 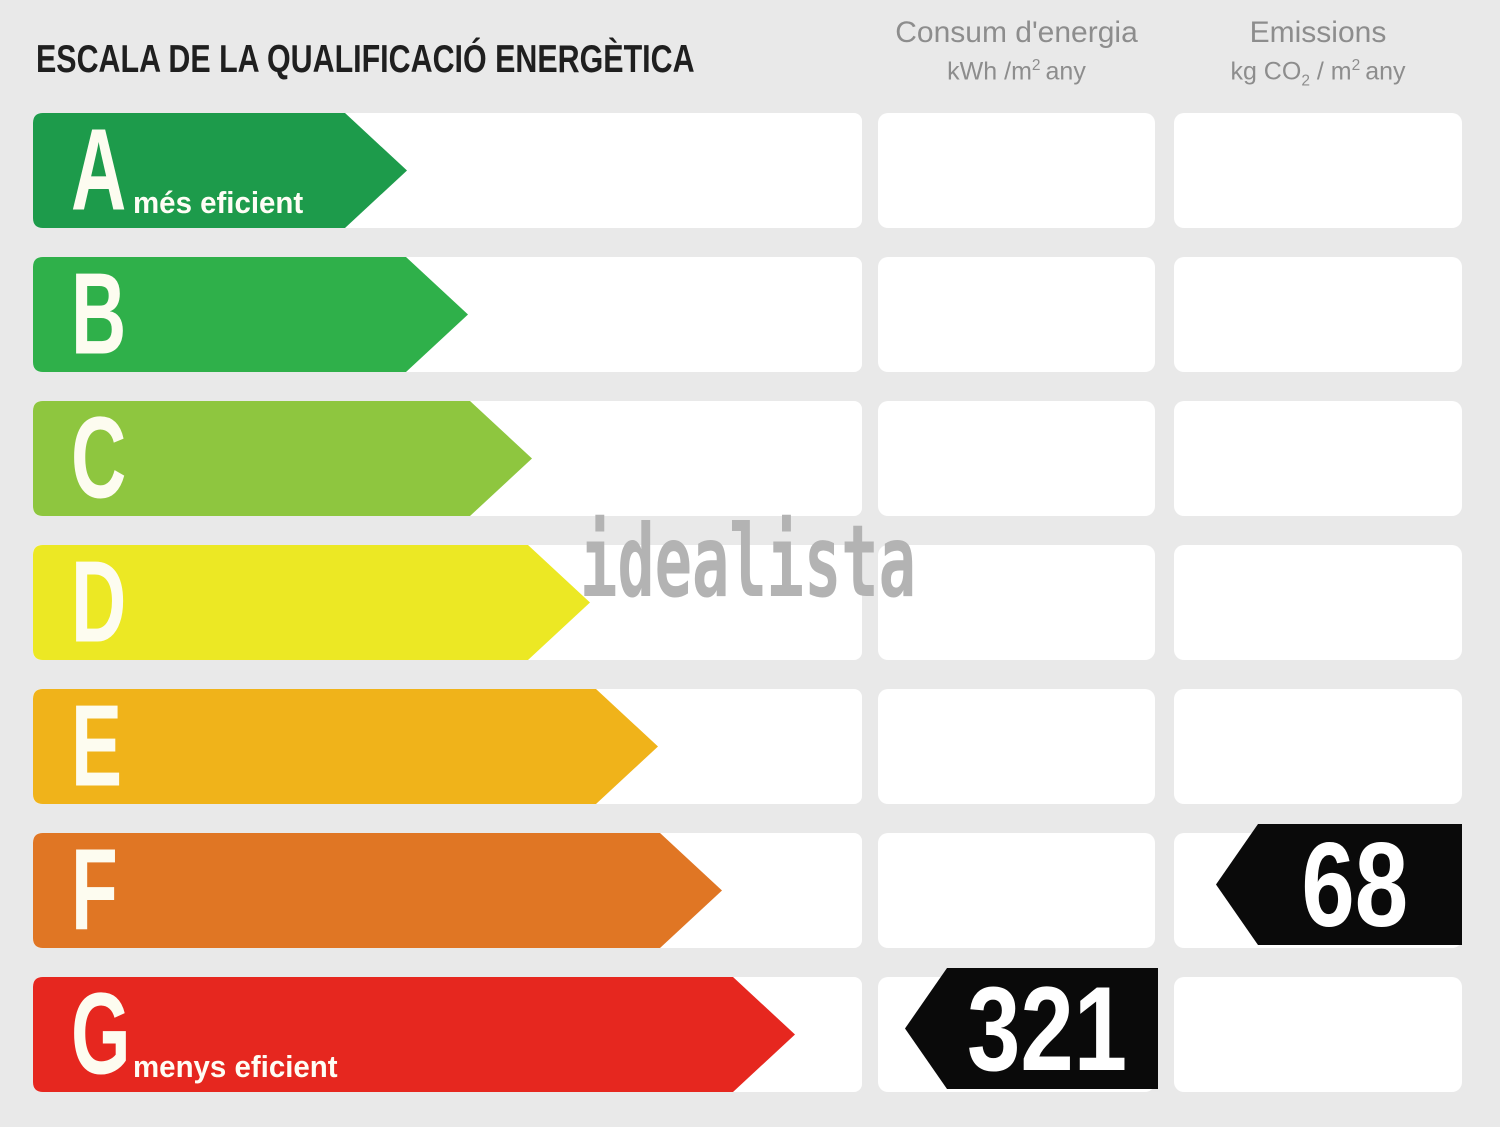 What do you see at coordinates (1385, 71) in the screenshot?
I see `emissions-unit-tail: any` at bounding box center [1385, 71].